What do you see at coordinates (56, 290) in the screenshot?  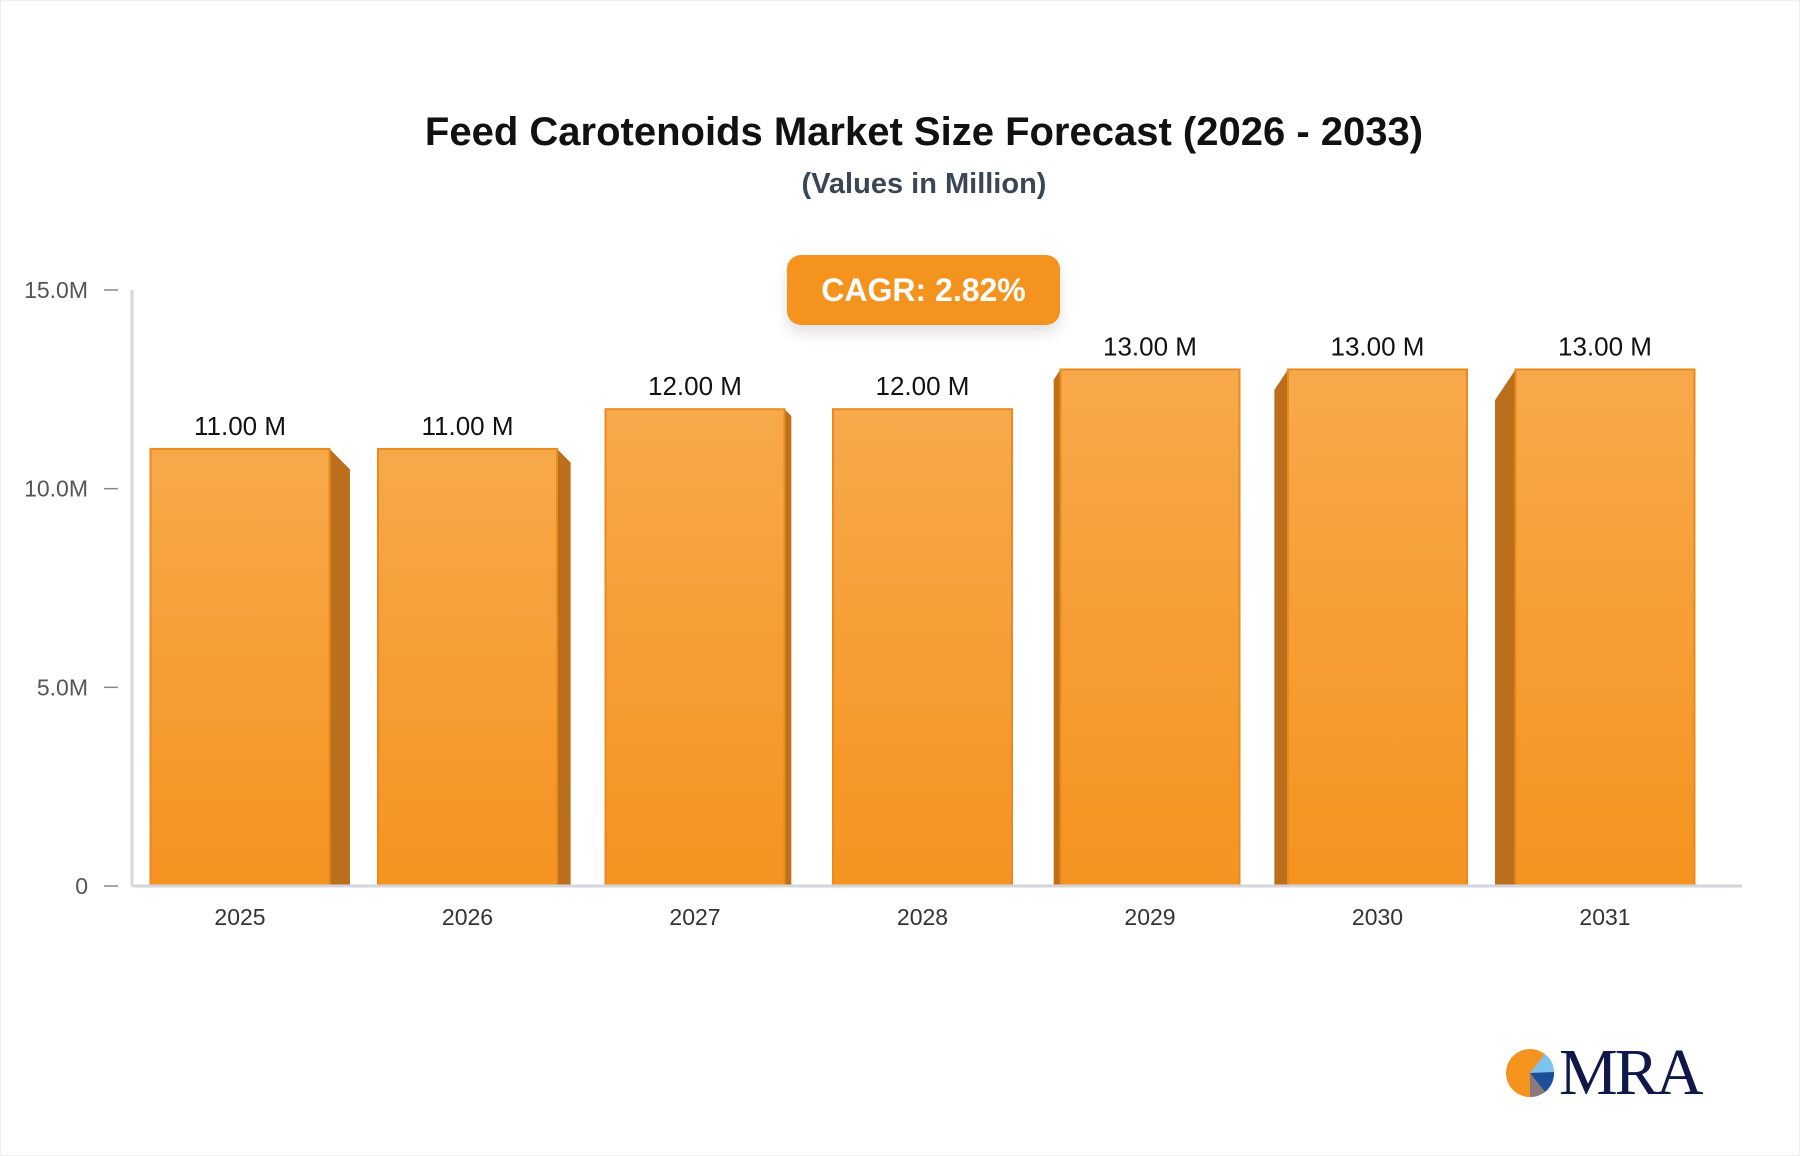 I see `y-tick-label: 15.0M` at bounding box center [56, 290].